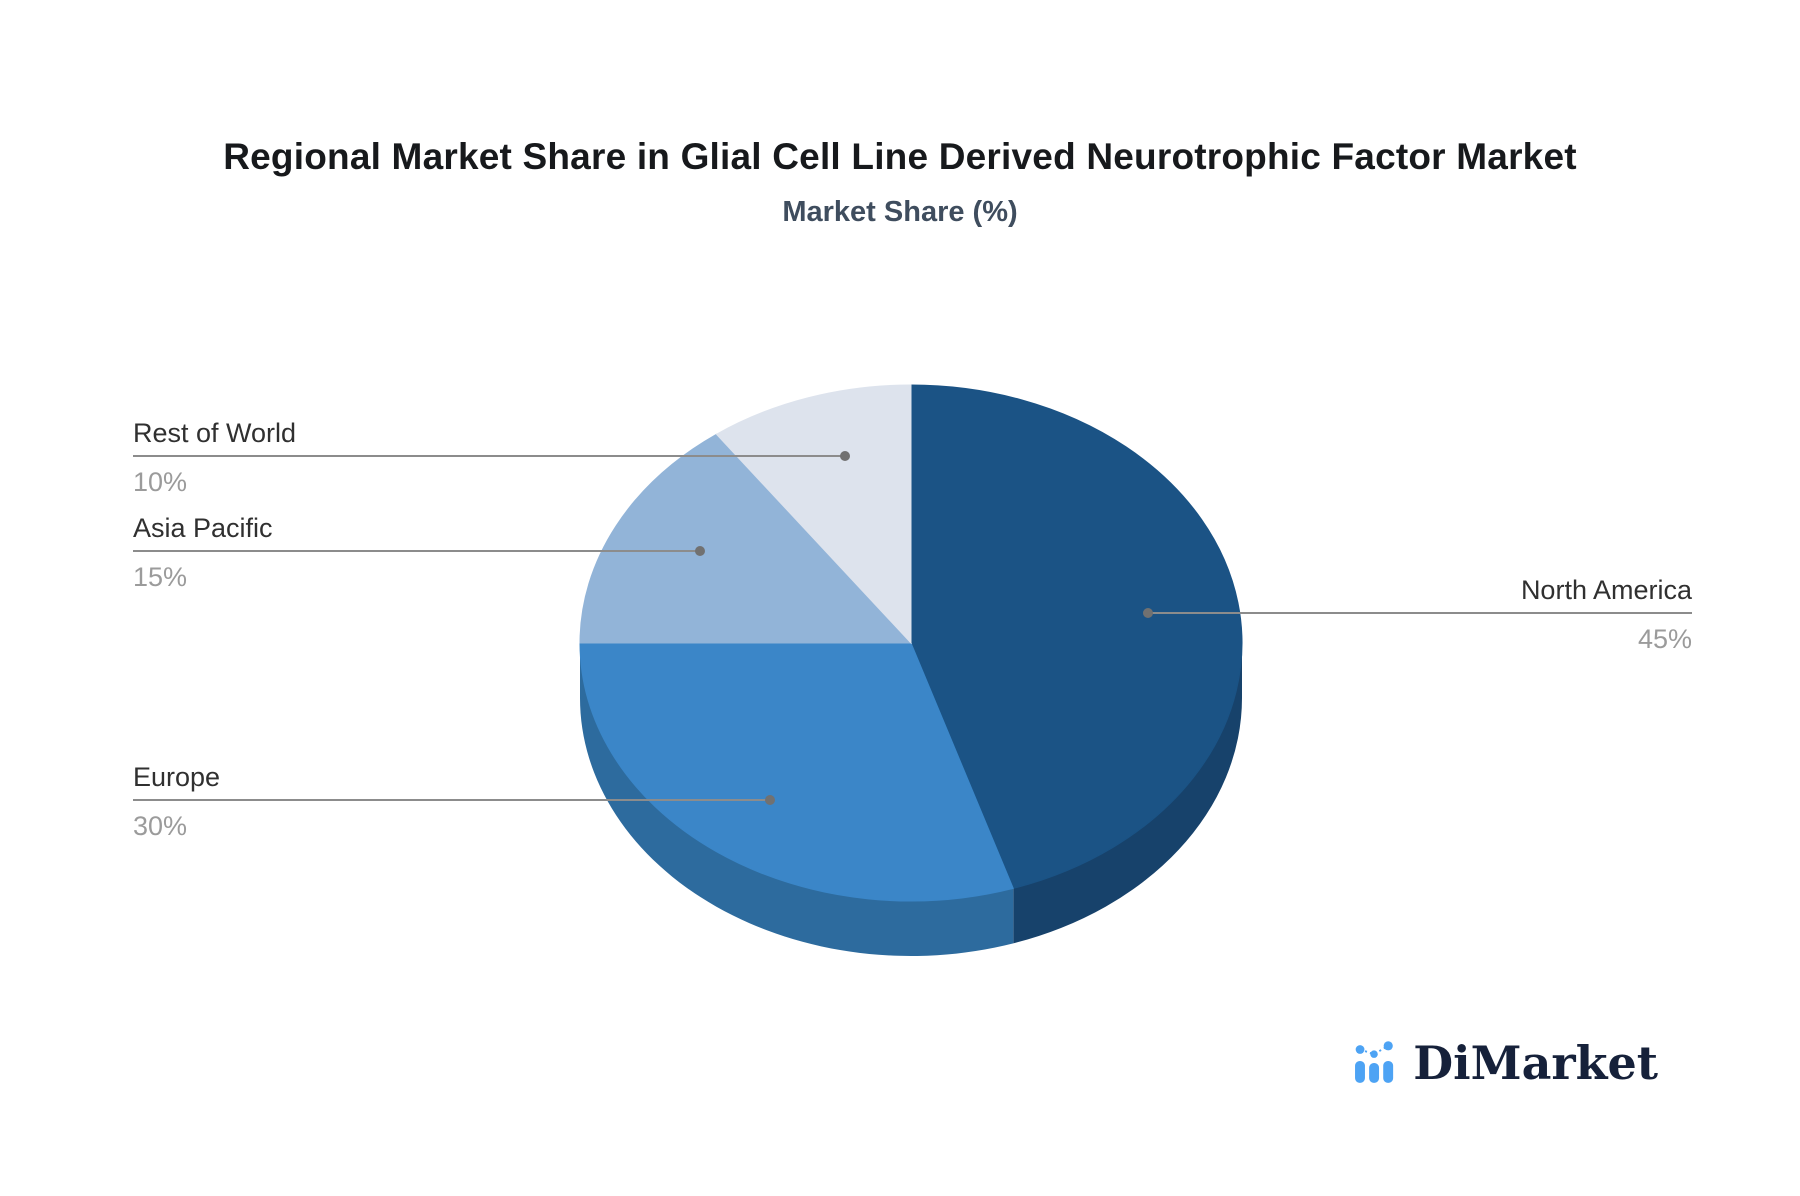 Image resolution: width=1800 pixels, height=1196 pixels. What do you see at coordinates (1664, 639) in the screenshot?
I see `slice-label-value-north-america: 45%` at bounding box center [1664, 639].